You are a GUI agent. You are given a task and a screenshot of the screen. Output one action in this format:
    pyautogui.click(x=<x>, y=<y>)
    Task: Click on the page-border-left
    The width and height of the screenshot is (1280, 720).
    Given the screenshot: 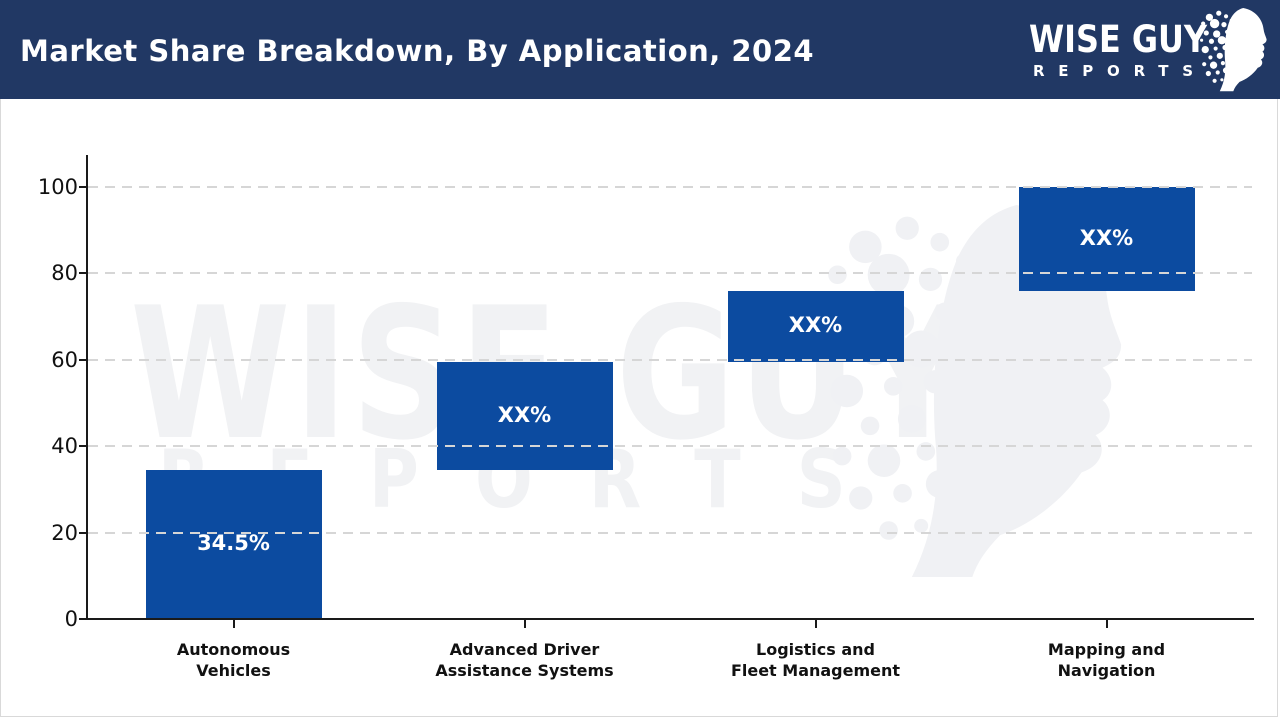 What is the action you would take?
    pyautogui.click(x=0, y=408)
    